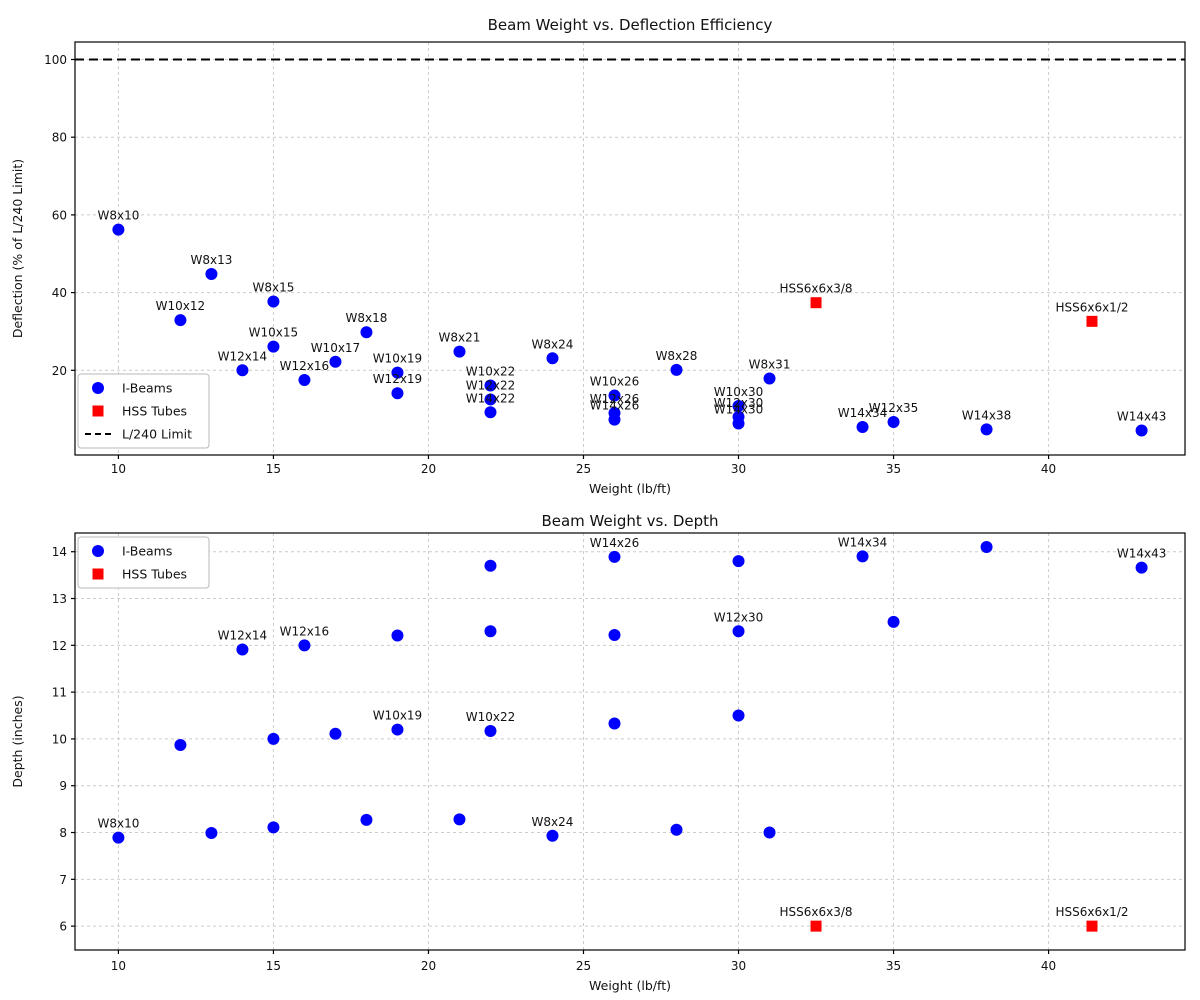  I want to click on point-label: W14x43, so click(1142, 417).